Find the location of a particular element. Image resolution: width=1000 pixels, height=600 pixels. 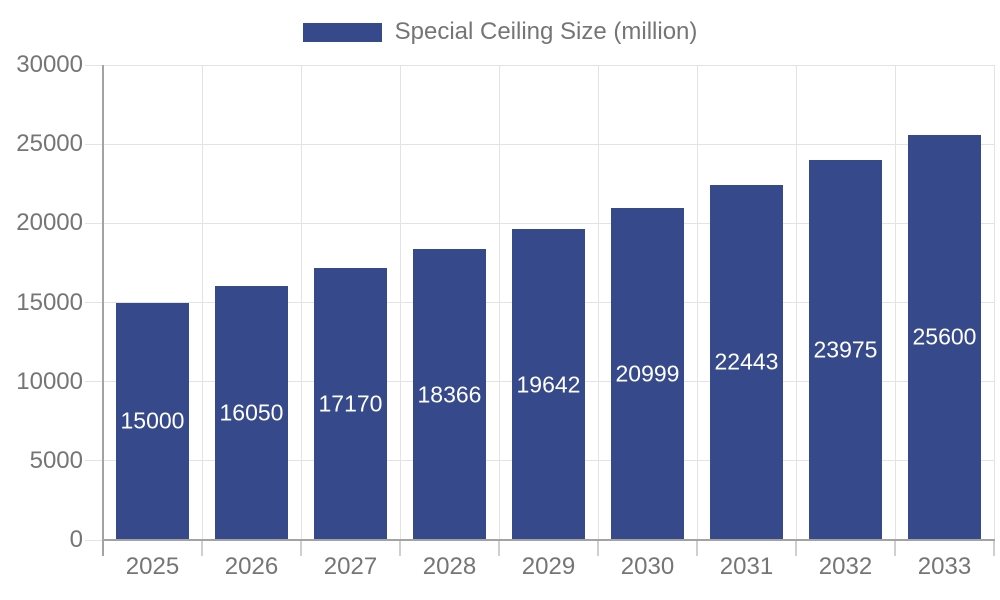

bar-value-label: 23975 is located at coordinates (845, 349).